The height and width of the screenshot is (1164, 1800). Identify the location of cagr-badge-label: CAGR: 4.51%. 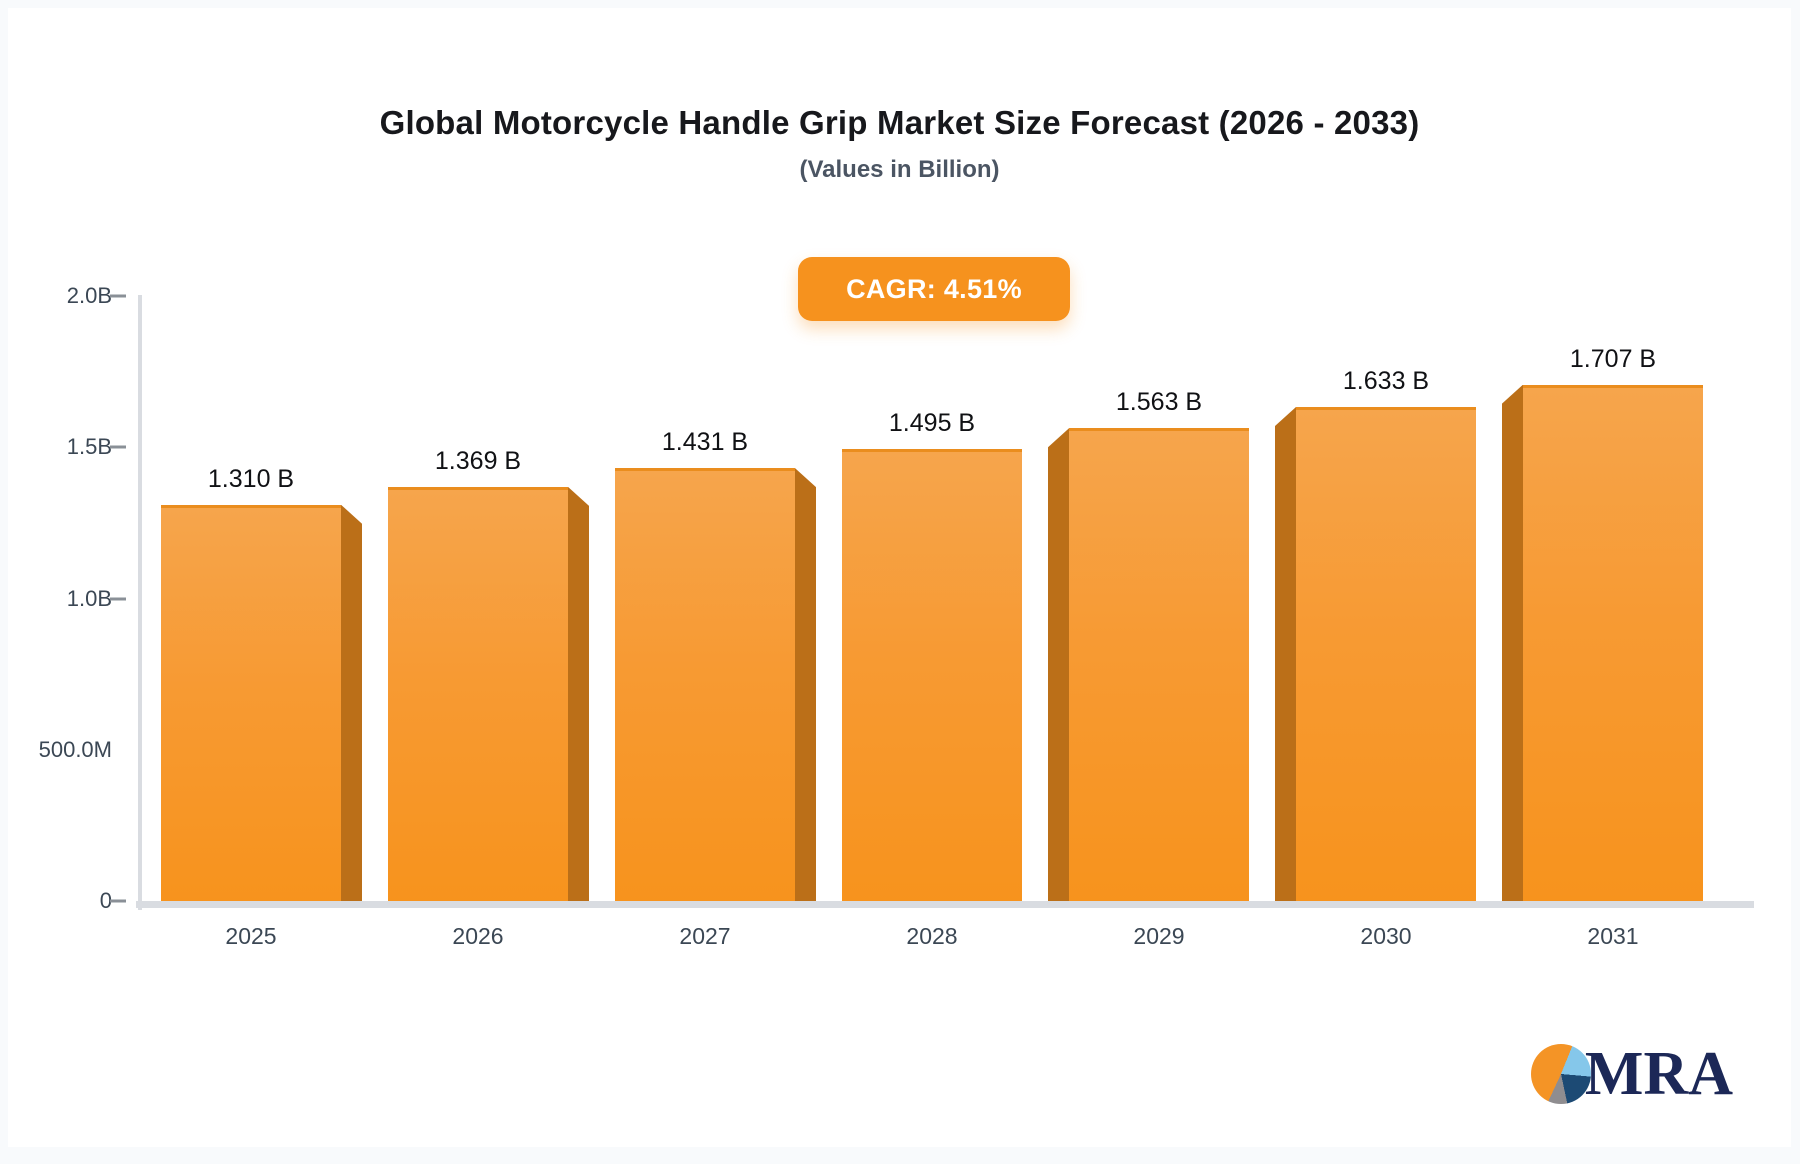
(934, 288).